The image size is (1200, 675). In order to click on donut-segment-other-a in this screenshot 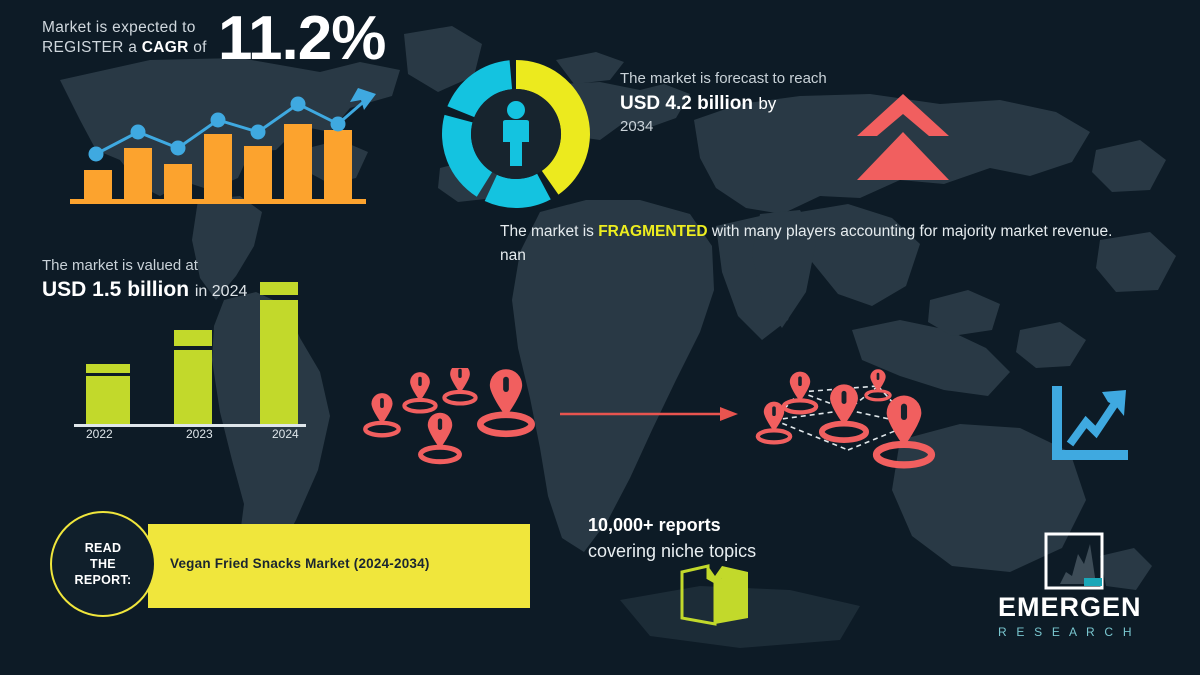, I will do `click(480, 89)`.